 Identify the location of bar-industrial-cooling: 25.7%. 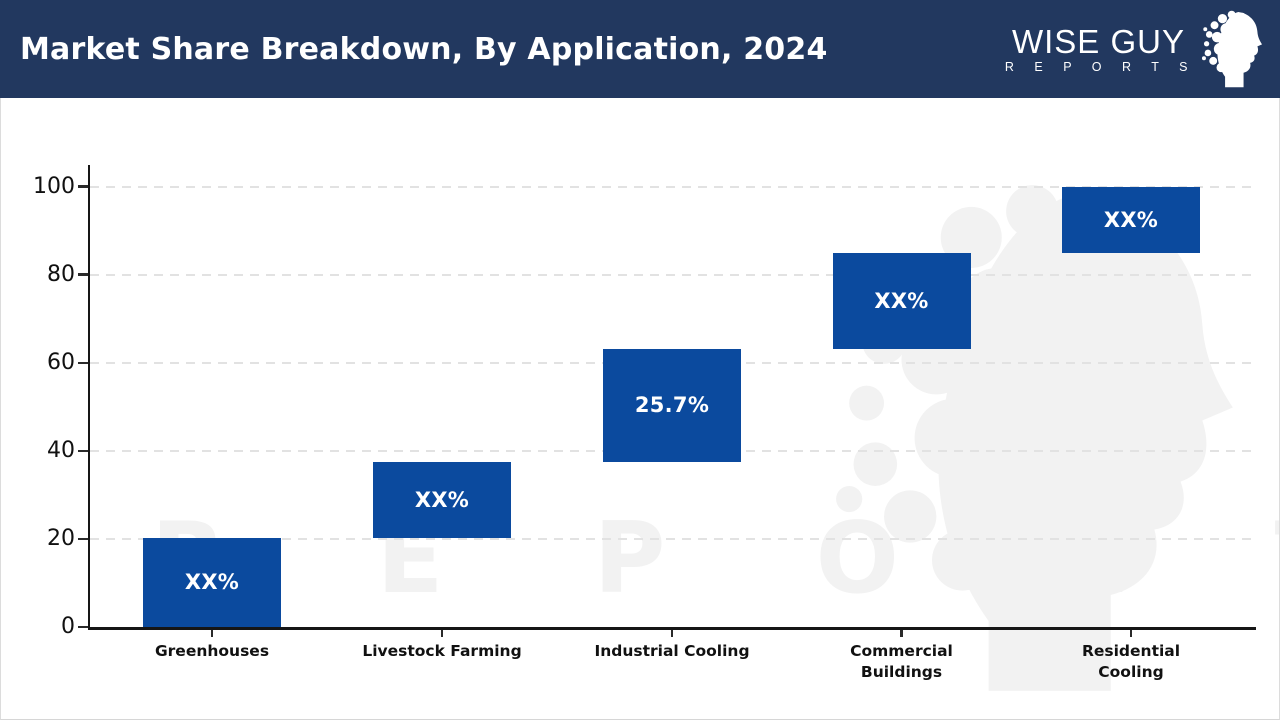
(672, 405).